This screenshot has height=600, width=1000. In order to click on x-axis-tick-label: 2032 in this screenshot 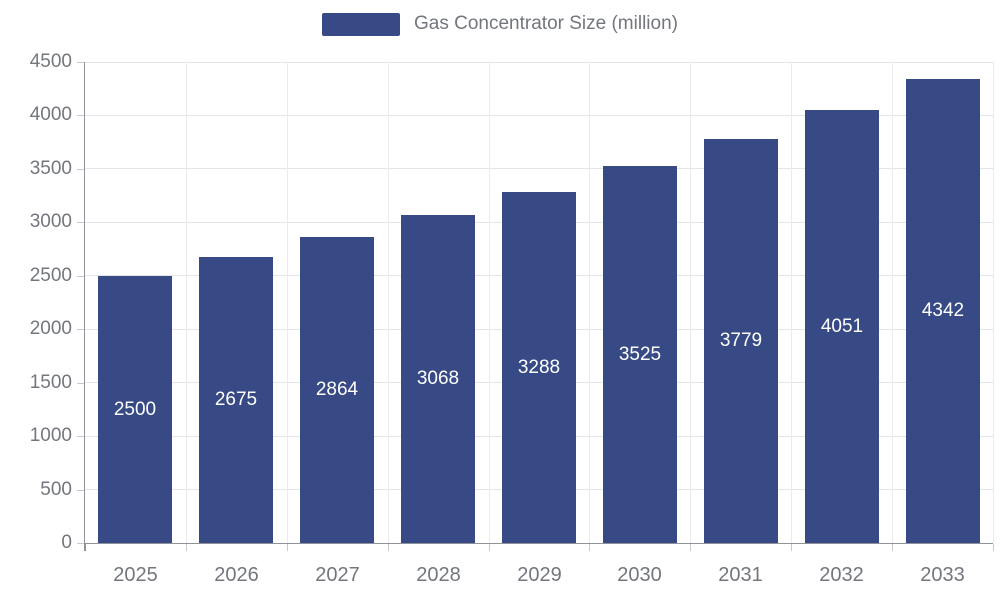, I will do `click(841, 575)`.